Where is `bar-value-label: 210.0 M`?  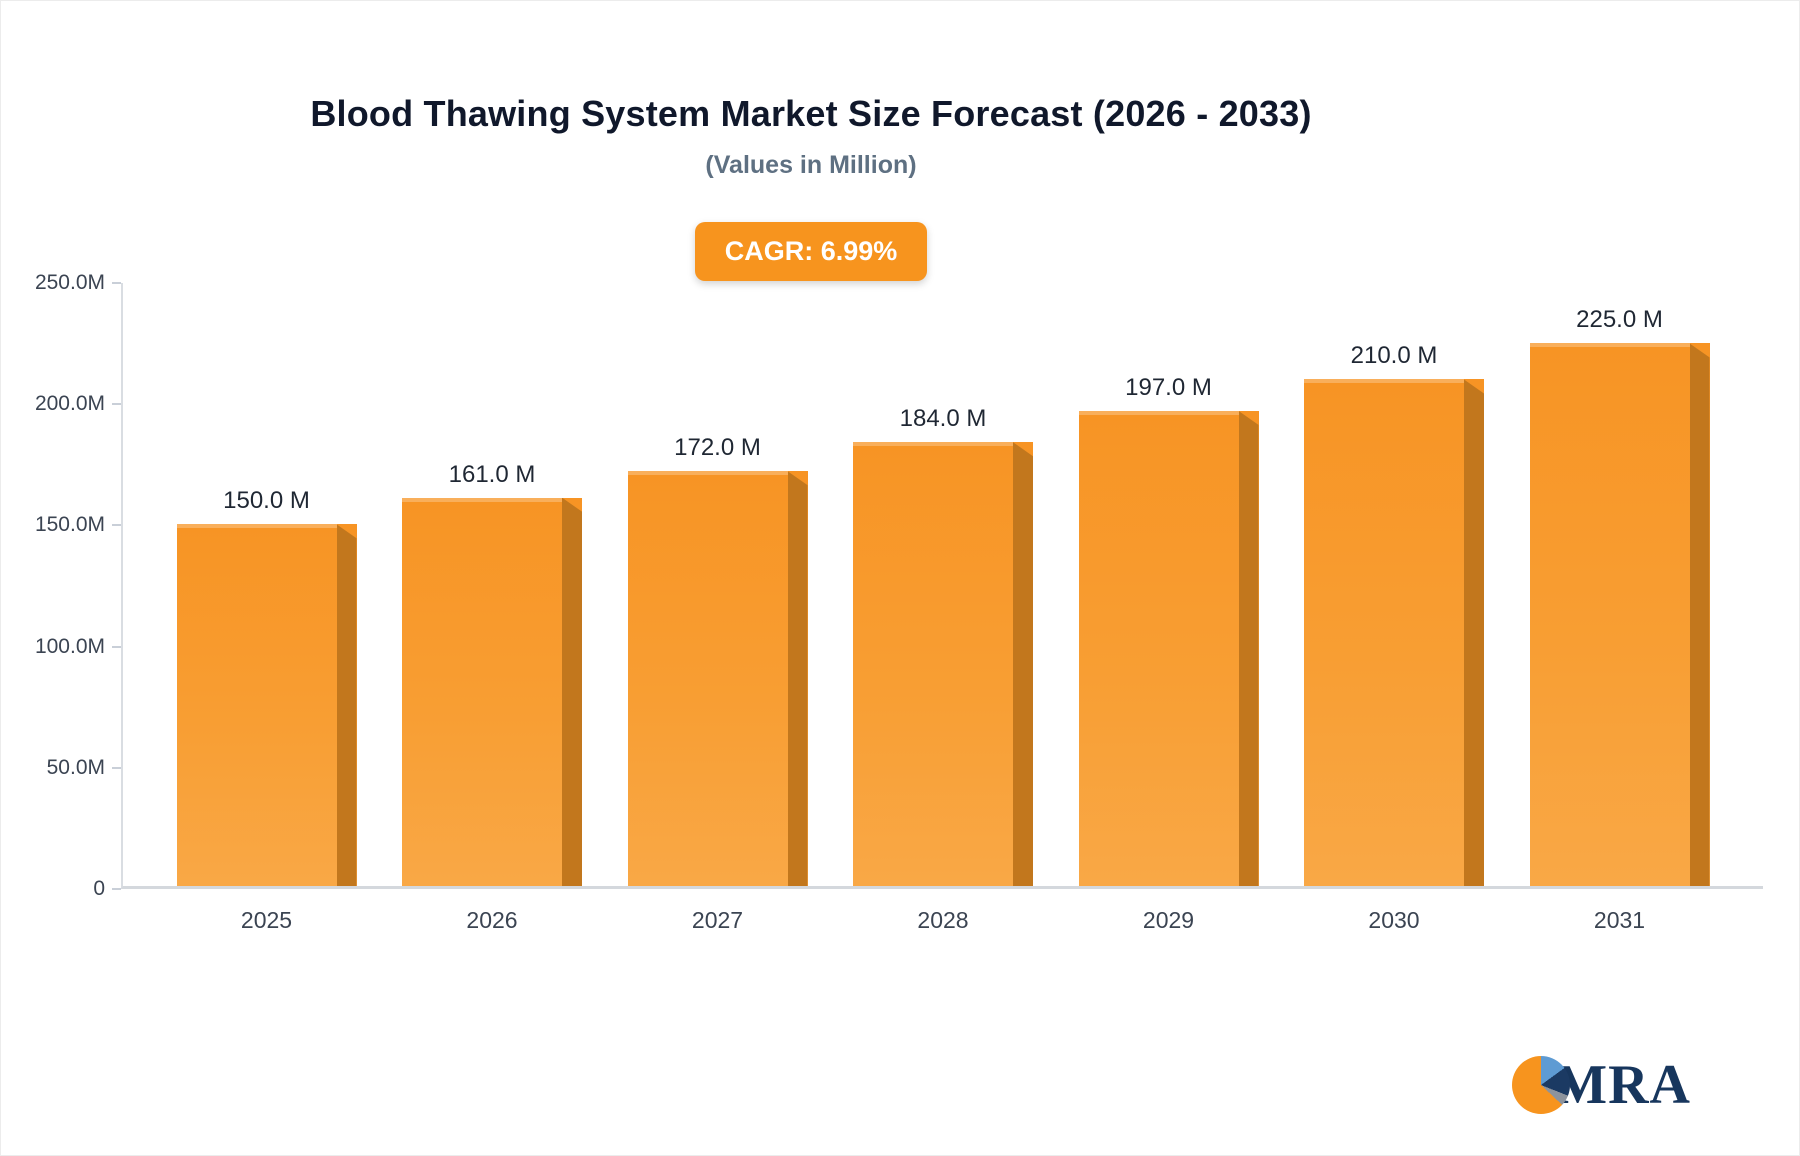
bar-value-label: 210.0 M is located at coordinates (1394, 356).